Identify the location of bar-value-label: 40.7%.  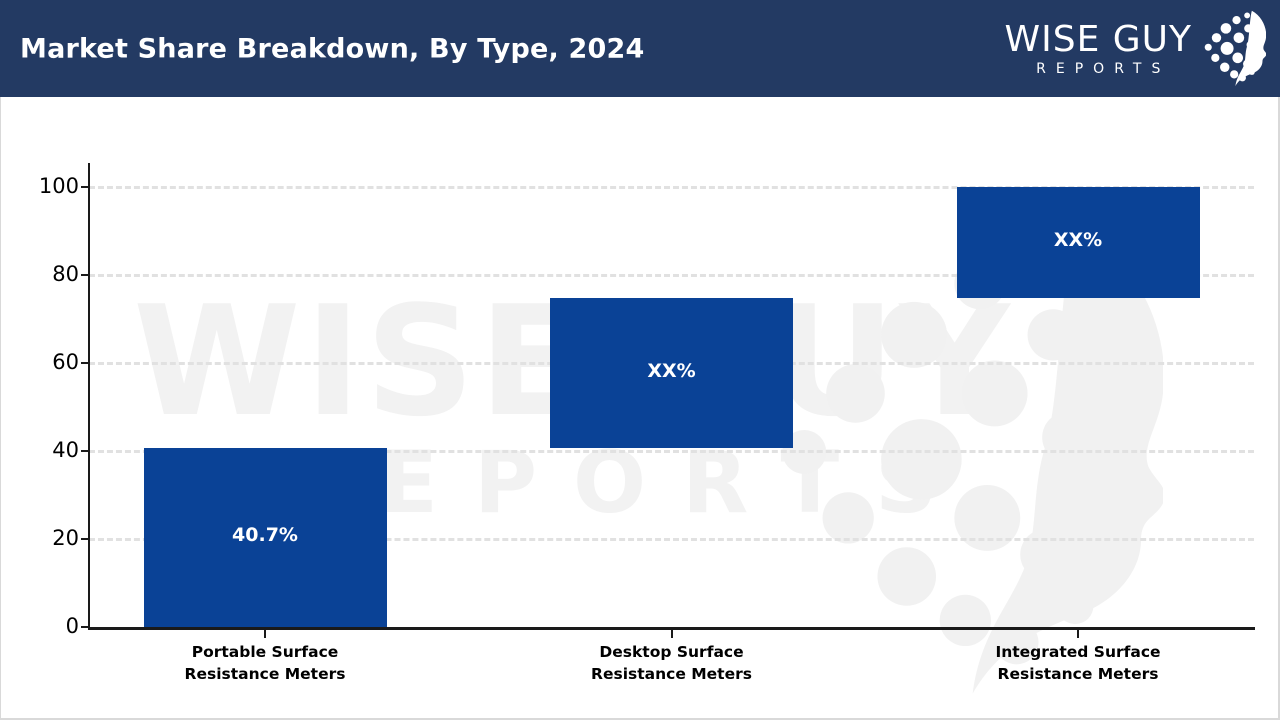
(265, 535).